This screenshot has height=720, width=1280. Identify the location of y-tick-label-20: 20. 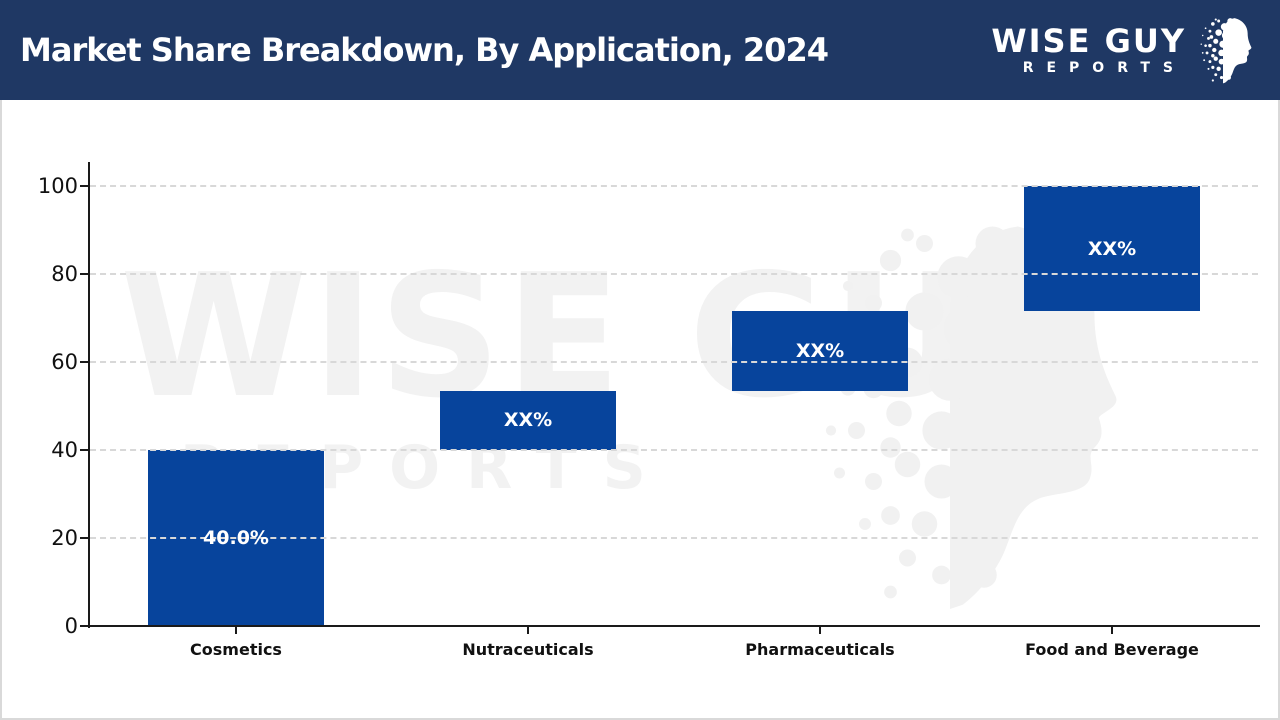
(64, 538).